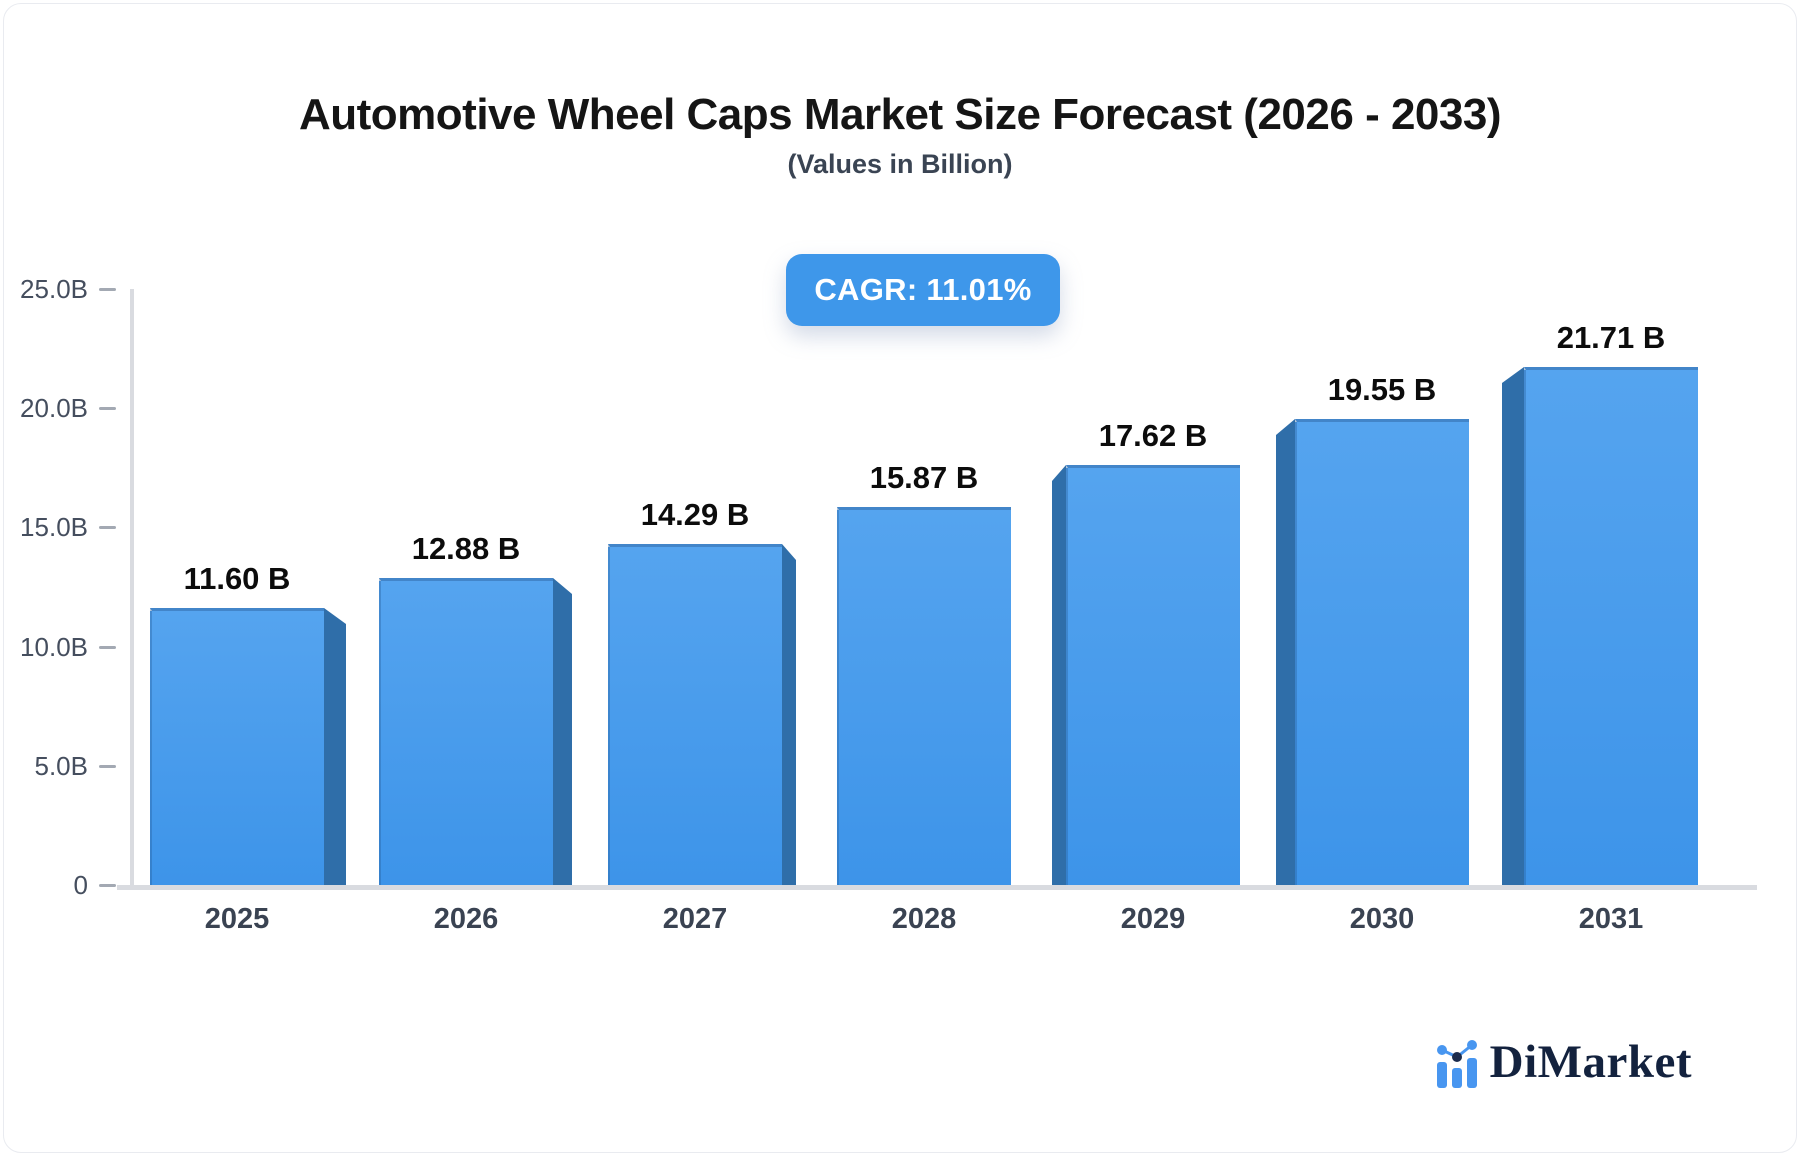 This screenshot has width=1800, height=1156. What do you see at coordinates (695, 514) in the screenshot?
I see `bar-value-label: 14.29 B` at bounding box center [695, 514].